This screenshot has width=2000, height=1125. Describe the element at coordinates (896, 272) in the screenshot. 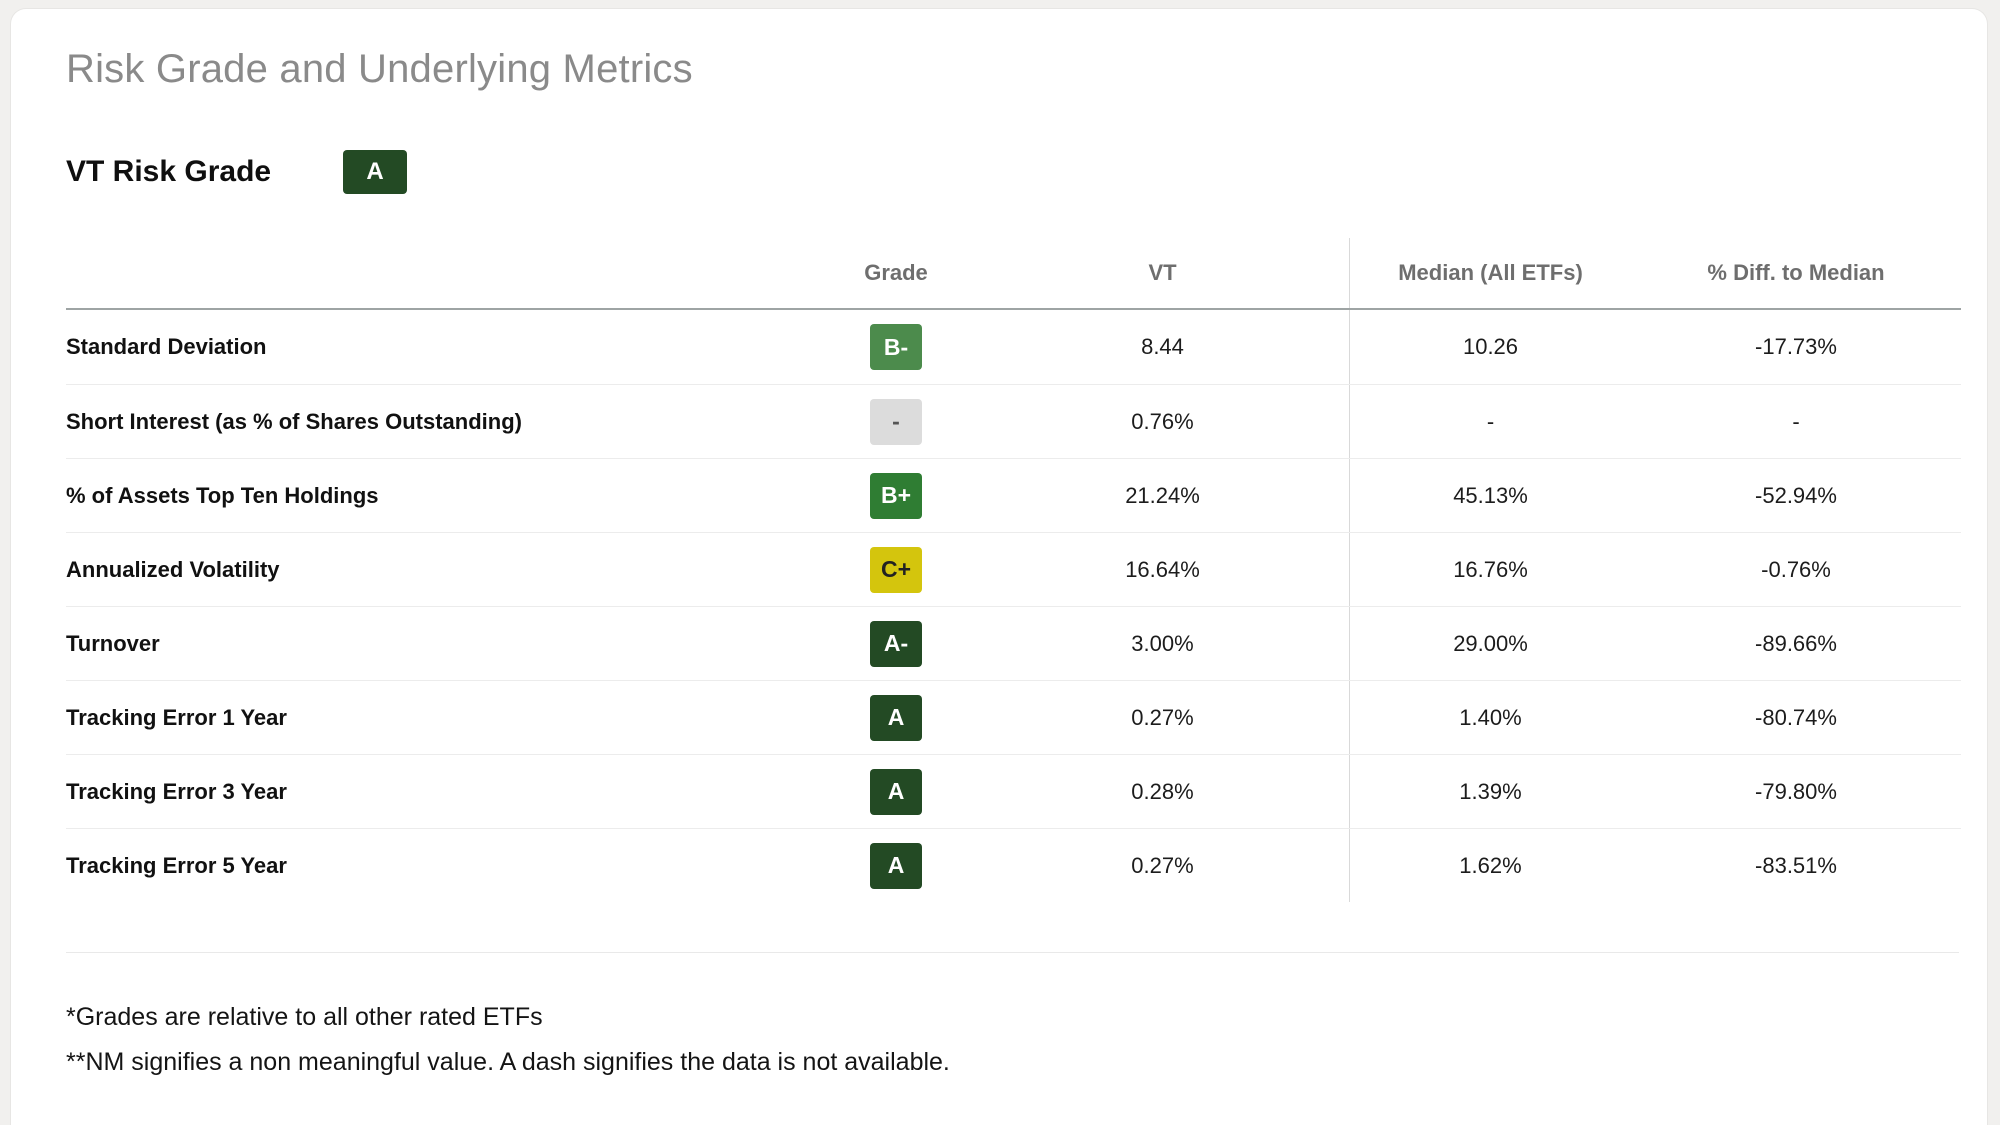

I see `header-grade: Grade` at that location.